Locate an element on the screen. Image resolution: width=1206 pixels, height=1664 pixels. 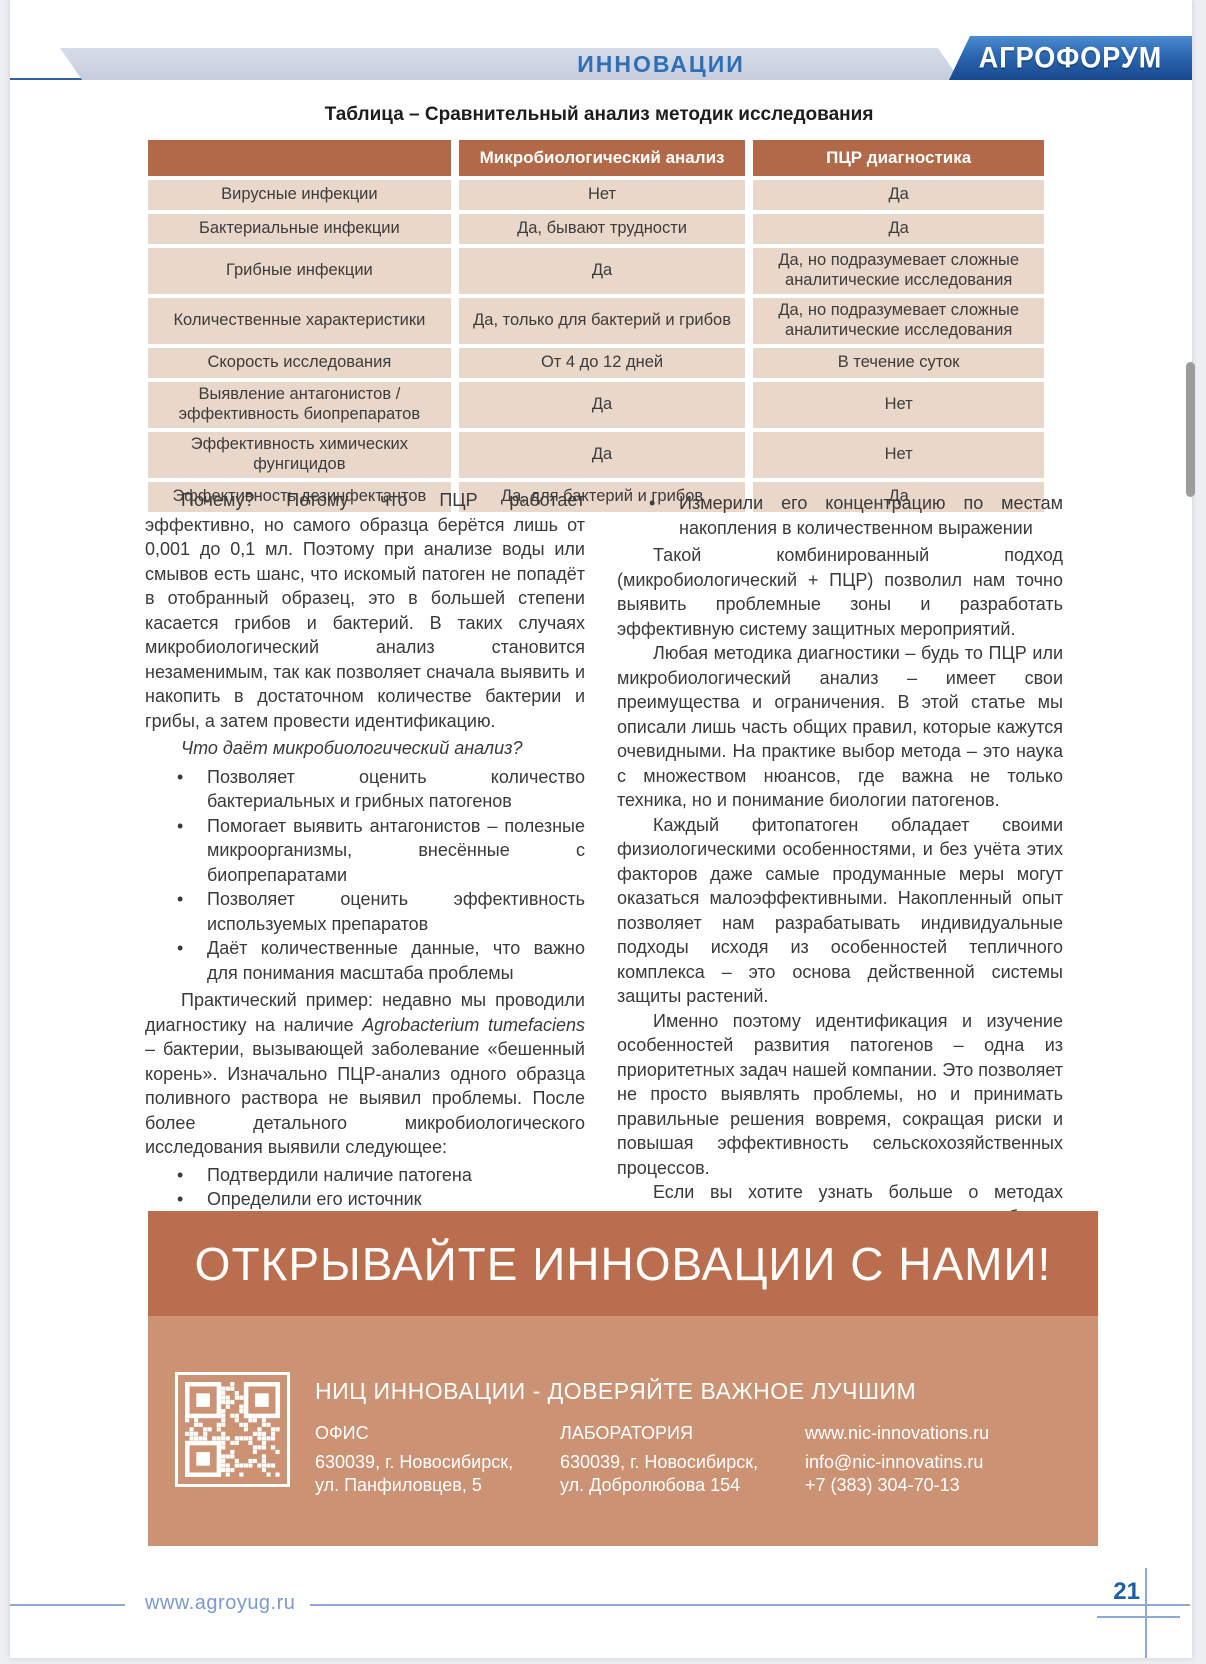
ad-headline: ОТКРЫВАЙТЕ ИННОВАЦИИ С НАМИ! is located at coordinates (623, 1263).